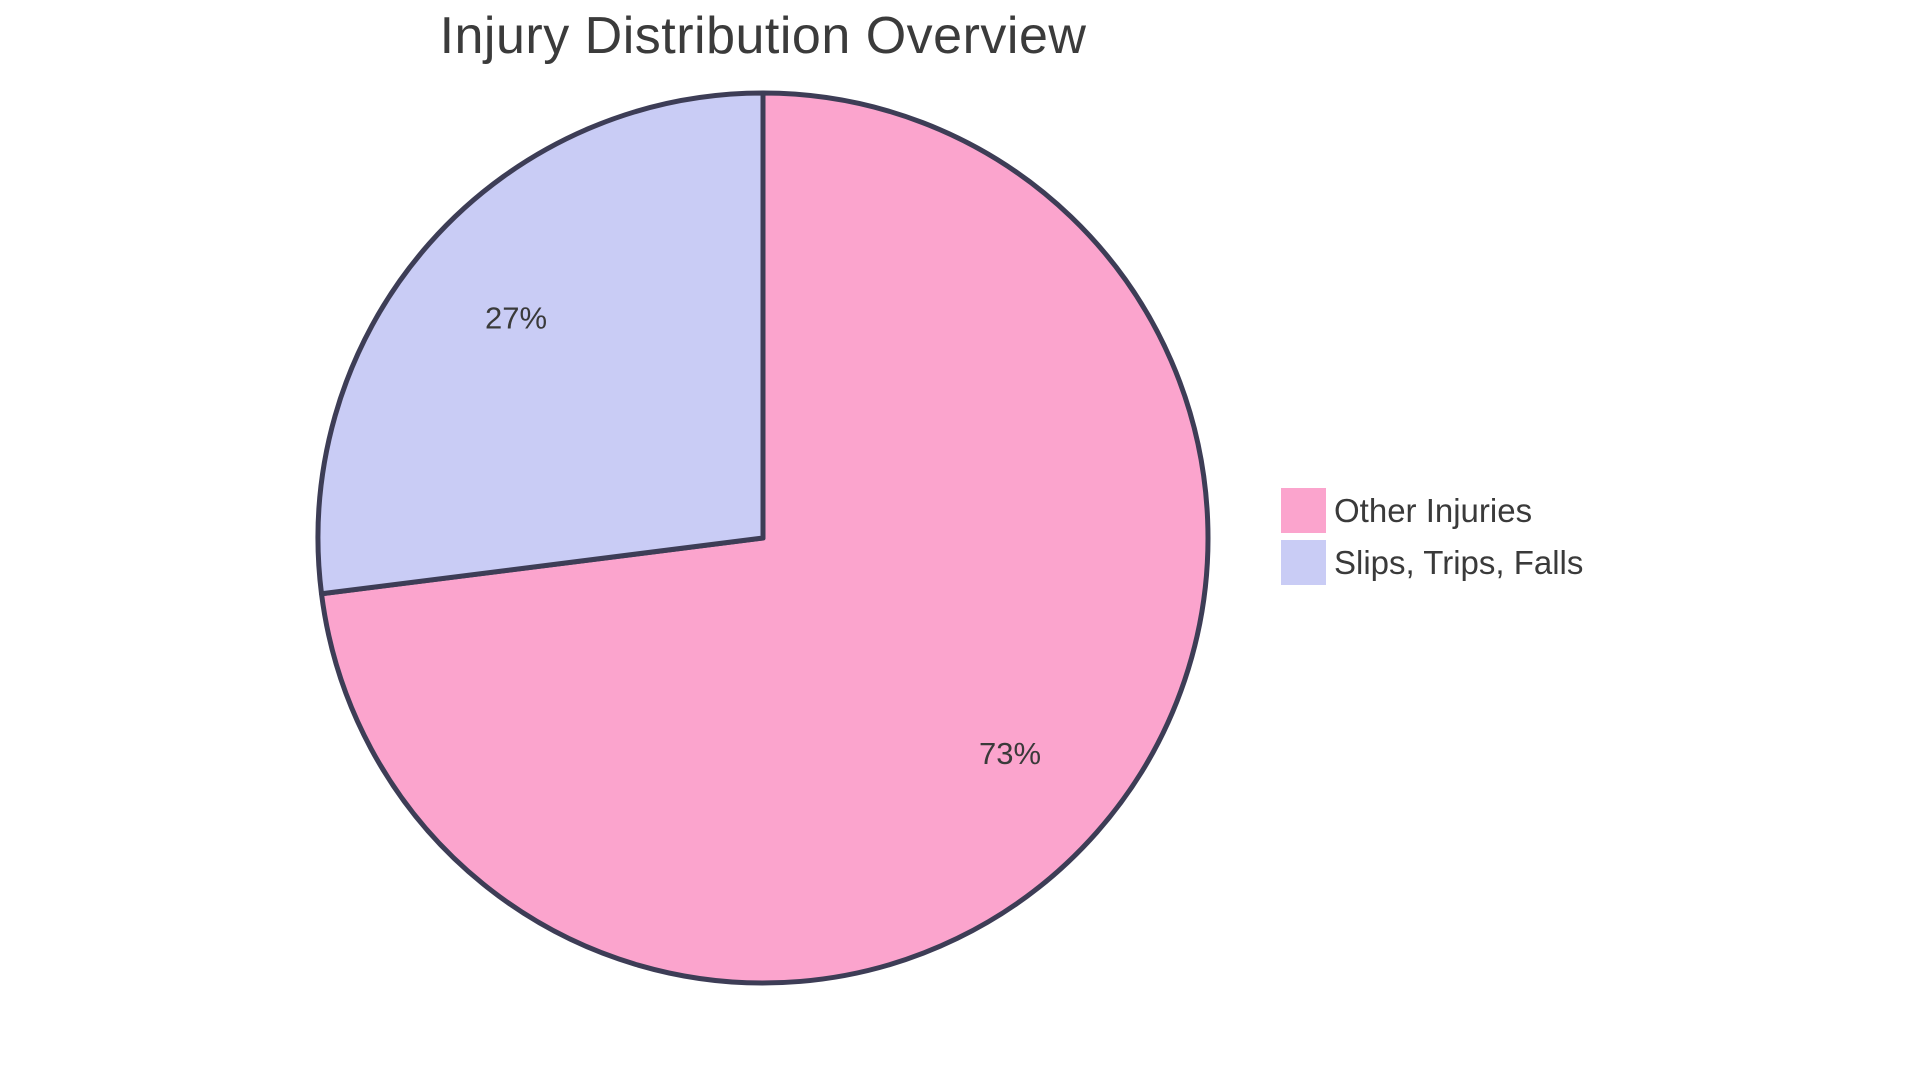 Image resolution: width=1920 pixels, height=1083 pixels. I want to click on legend-item-slips-trips-falls: Slips, Trips, Falls, so click(1432, 562).